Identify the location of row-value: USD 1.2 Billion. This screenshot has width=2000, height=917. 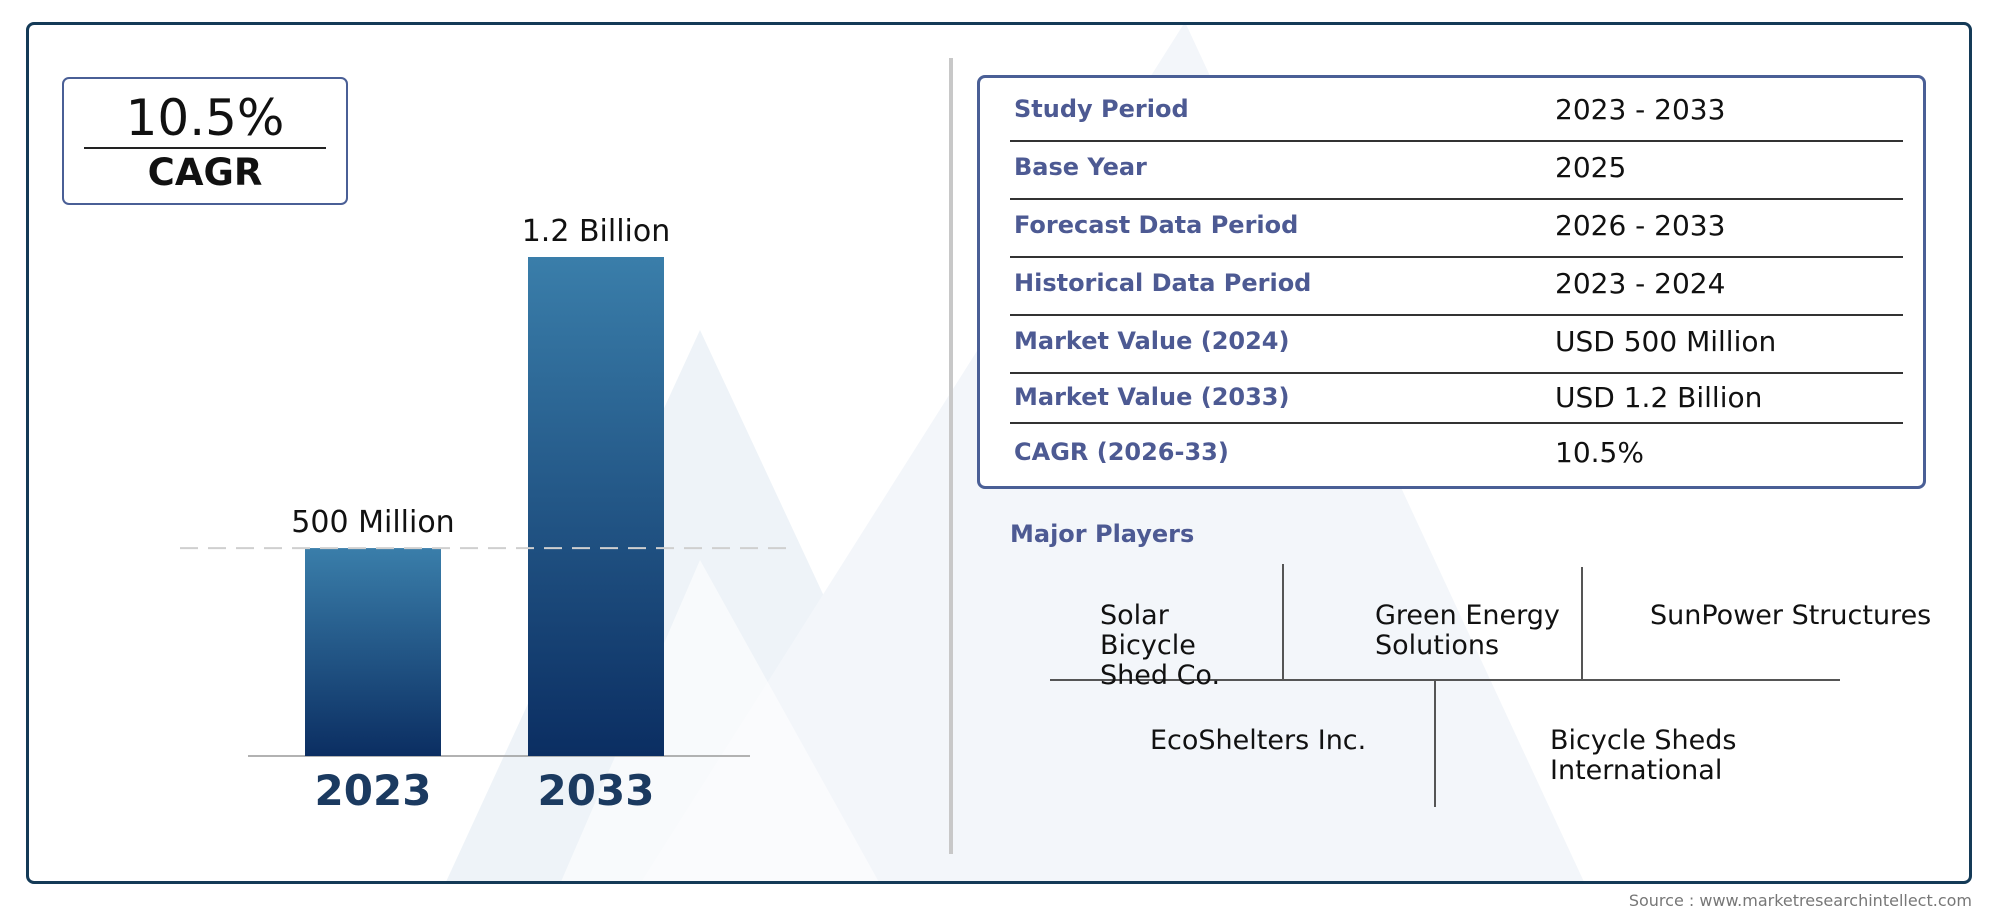
(1659, 397).